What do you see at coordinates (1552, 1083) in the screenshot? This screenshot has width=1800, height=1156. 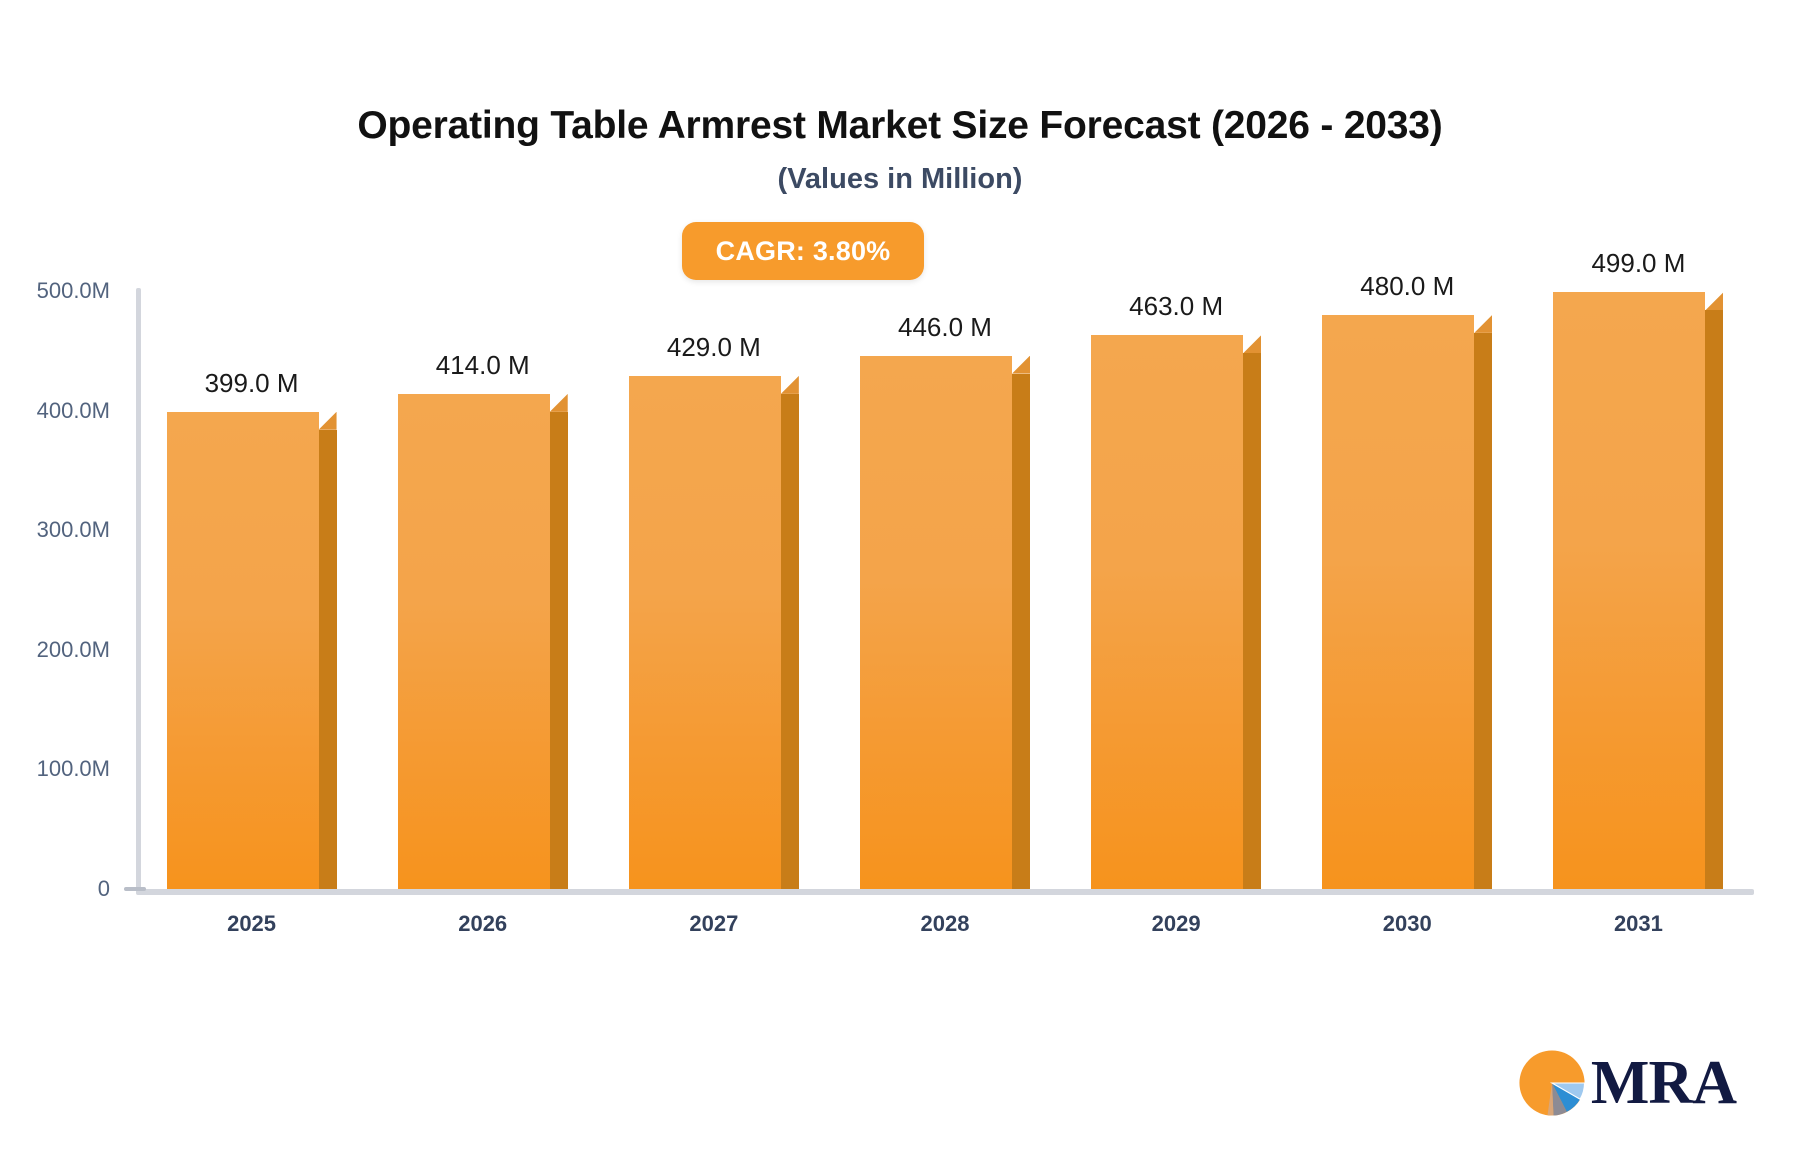 I see `pie-chart-icon` at bounding box center [1552, 1083].